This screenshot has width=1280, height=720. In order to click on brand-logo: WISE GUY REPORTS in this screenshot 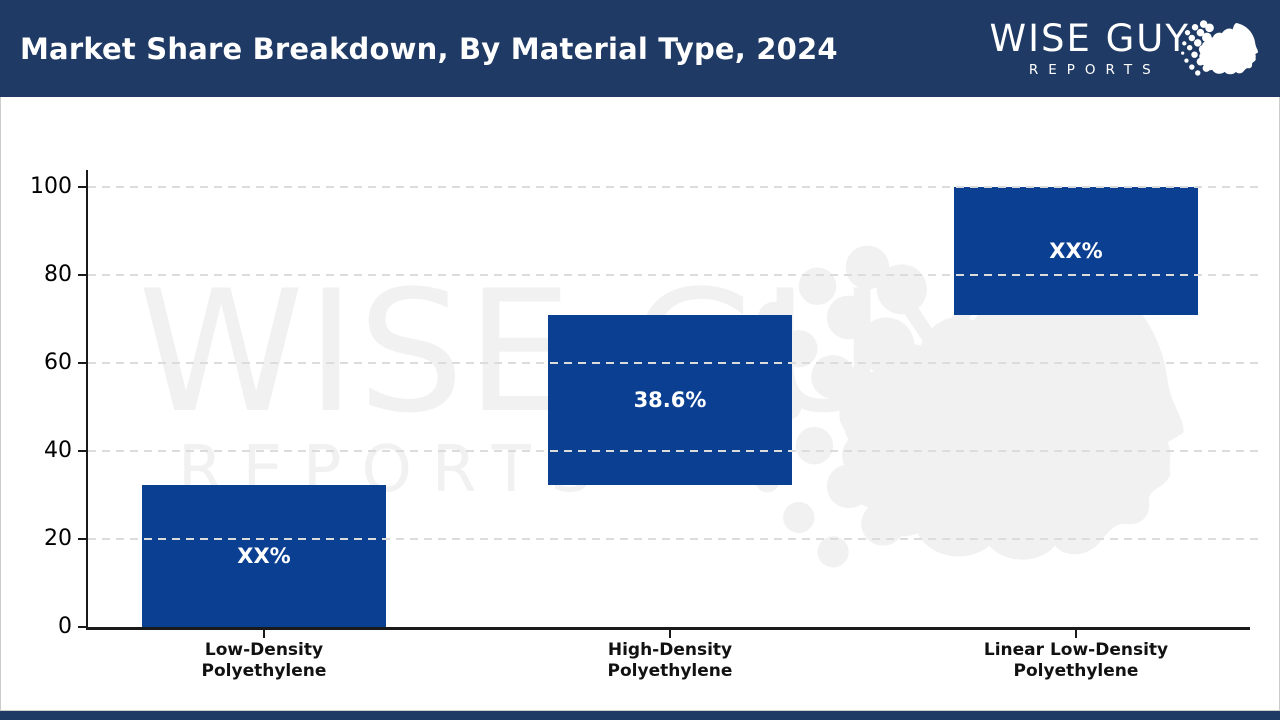, I will do `click(1128, 51)`.